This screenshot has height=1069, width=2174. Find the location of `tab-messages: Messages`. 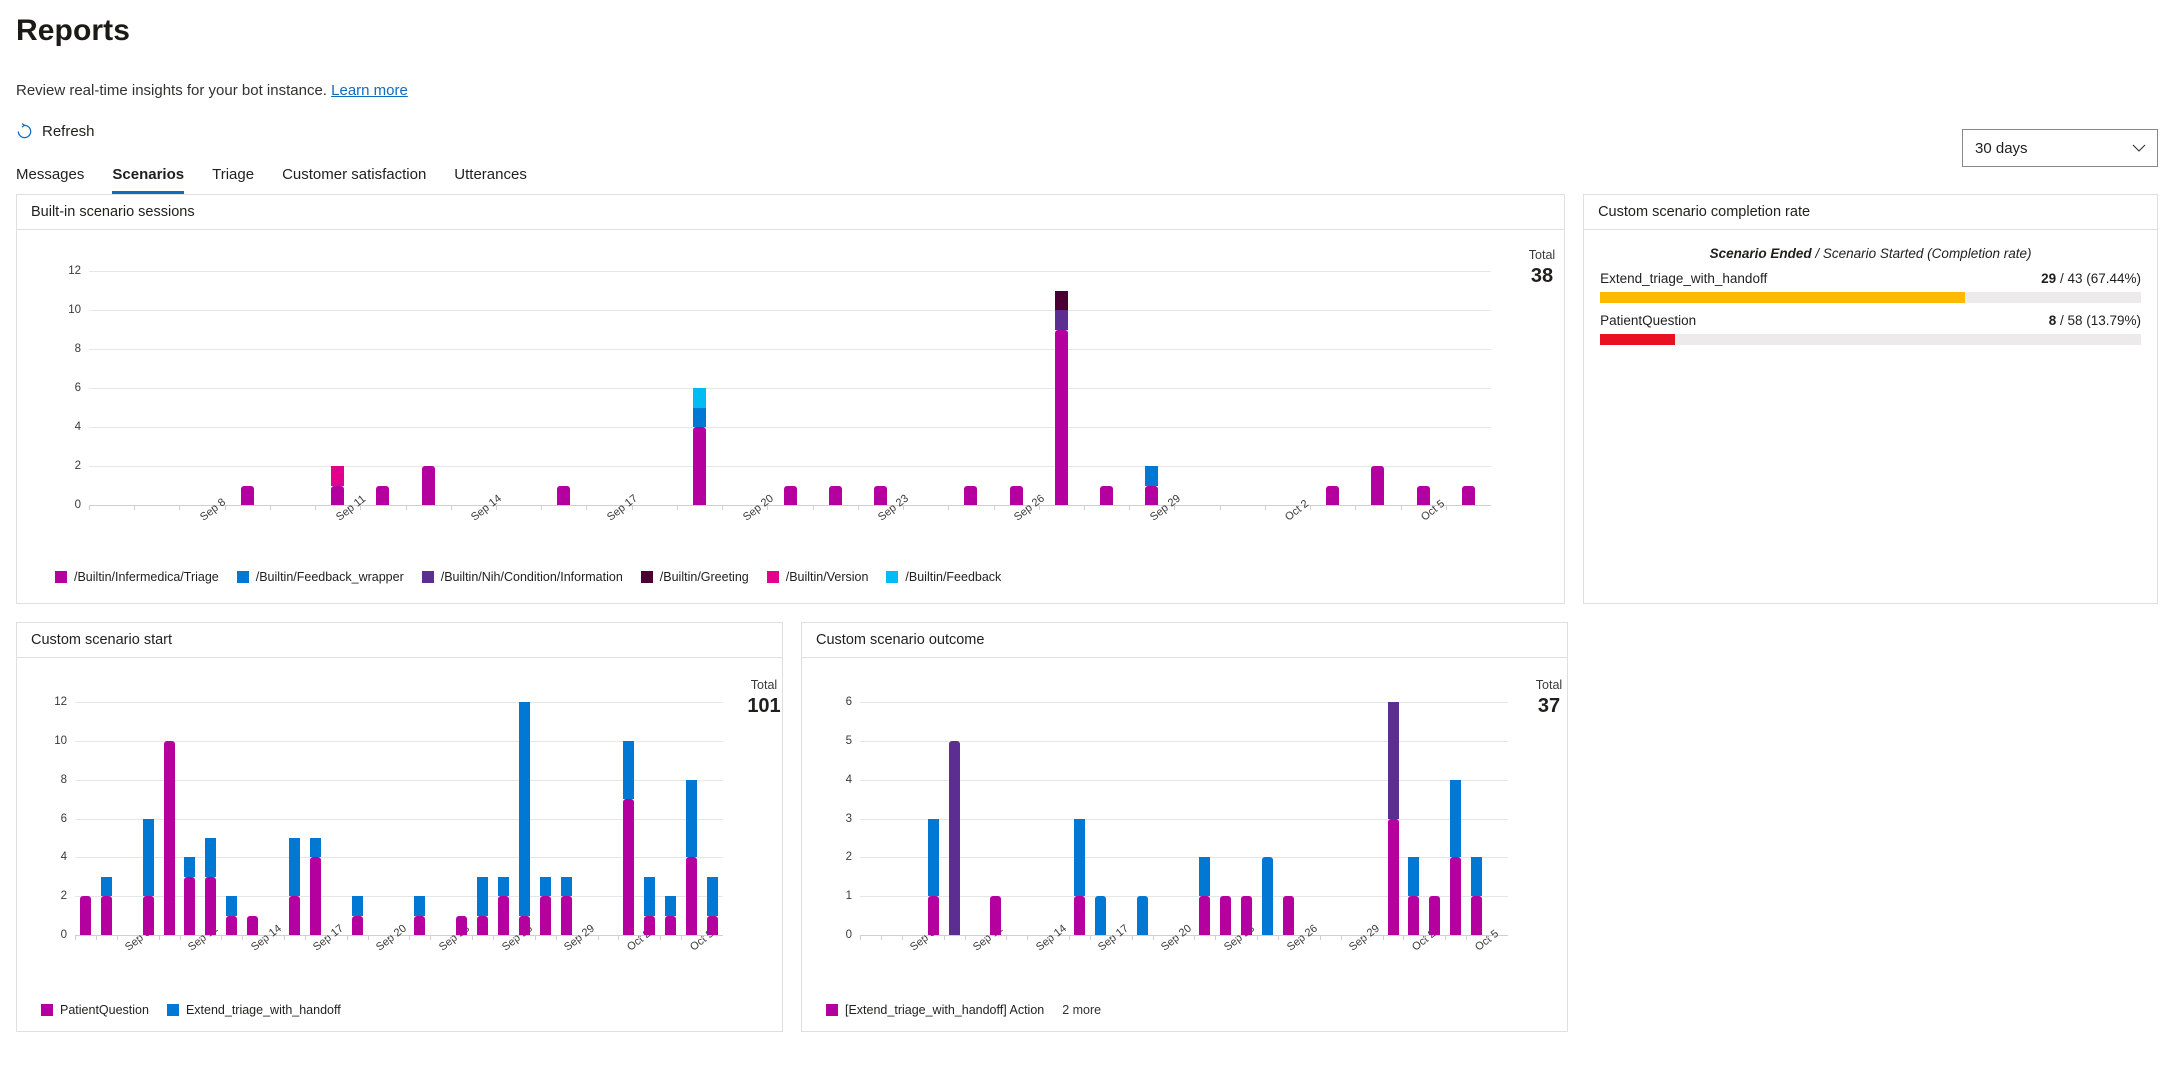

tab-messages: Messages is located at coordinates (50, 174).